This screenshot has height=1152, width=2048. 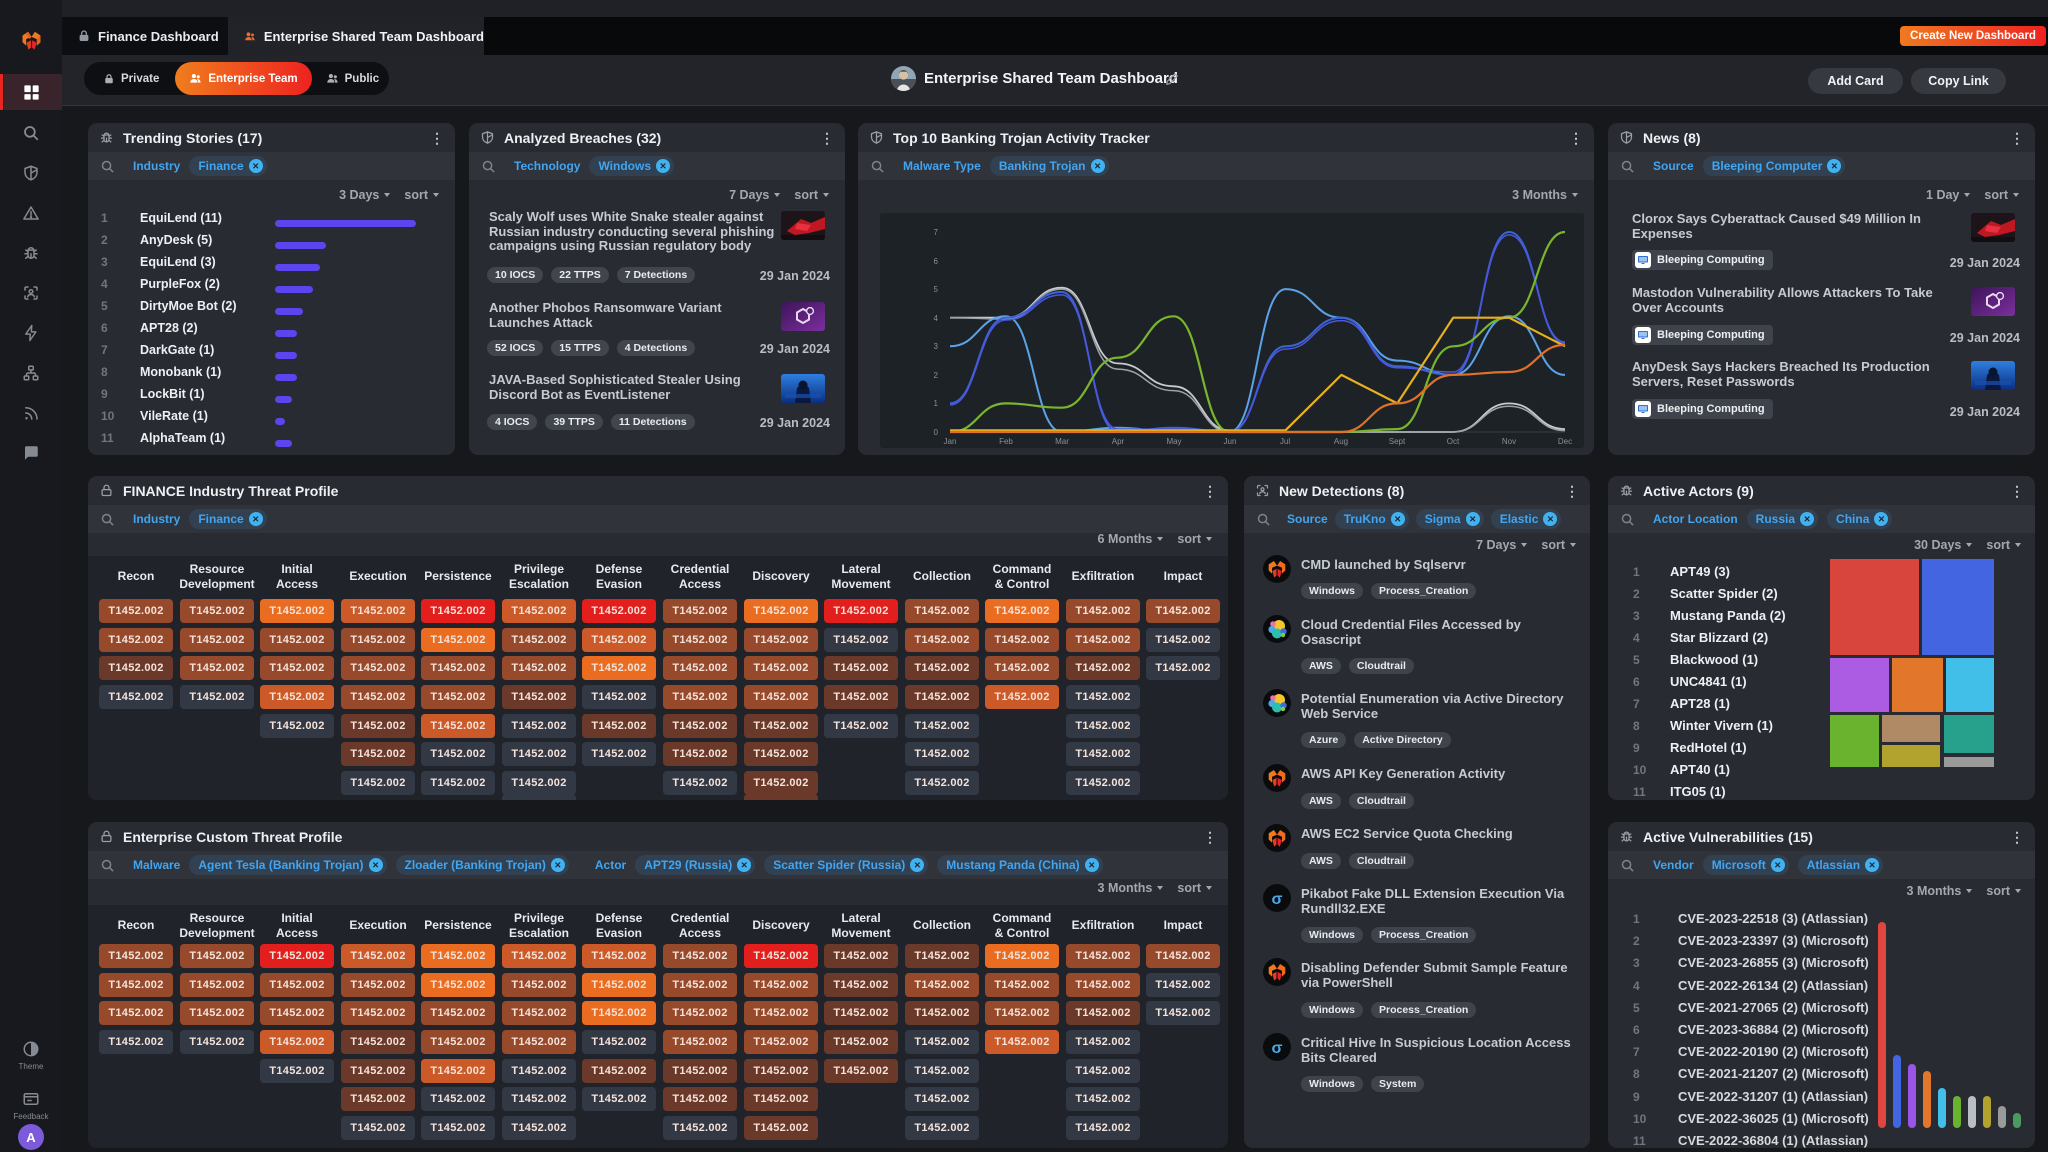 What do you see at coordinates (1285, 441) in the screenshot?
I see `svg-text: Jul` at bounding box center [1285, 441].